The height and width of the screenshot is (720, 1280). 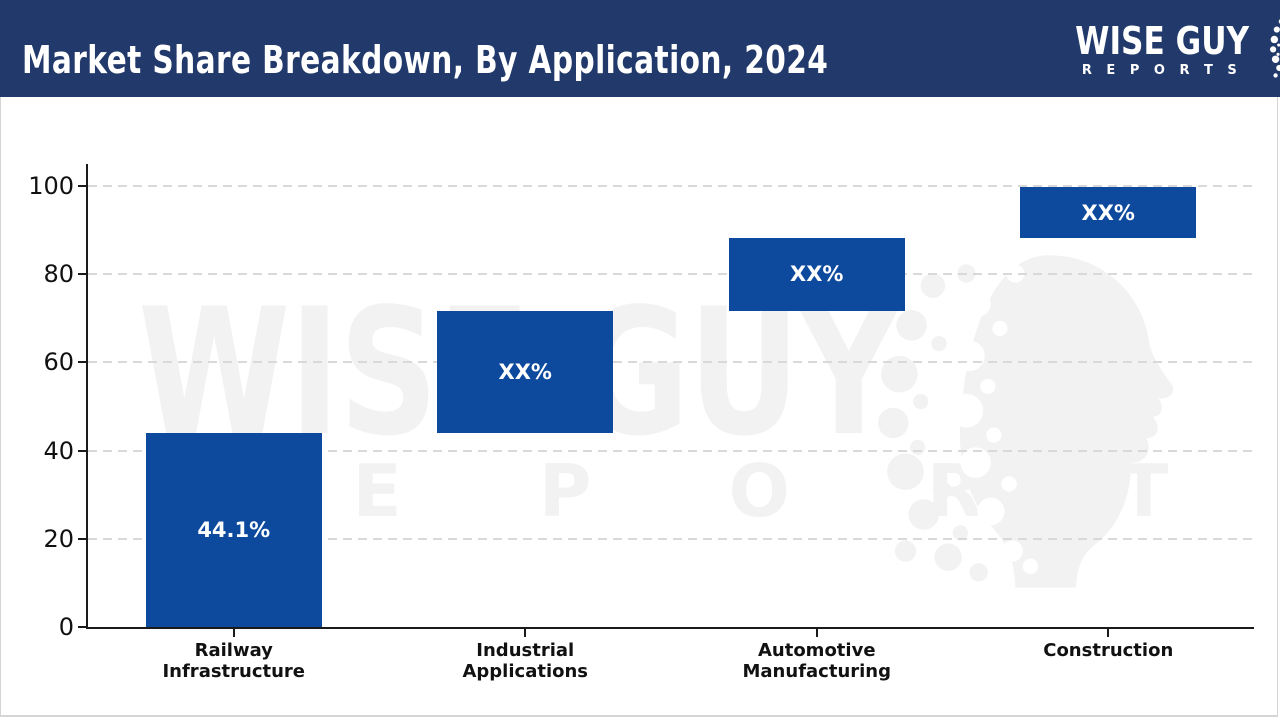 What do you see at coordinates (51, 186) in the screenshot?
I see `y-tick-label: 100` at bounding box center [51, 186].